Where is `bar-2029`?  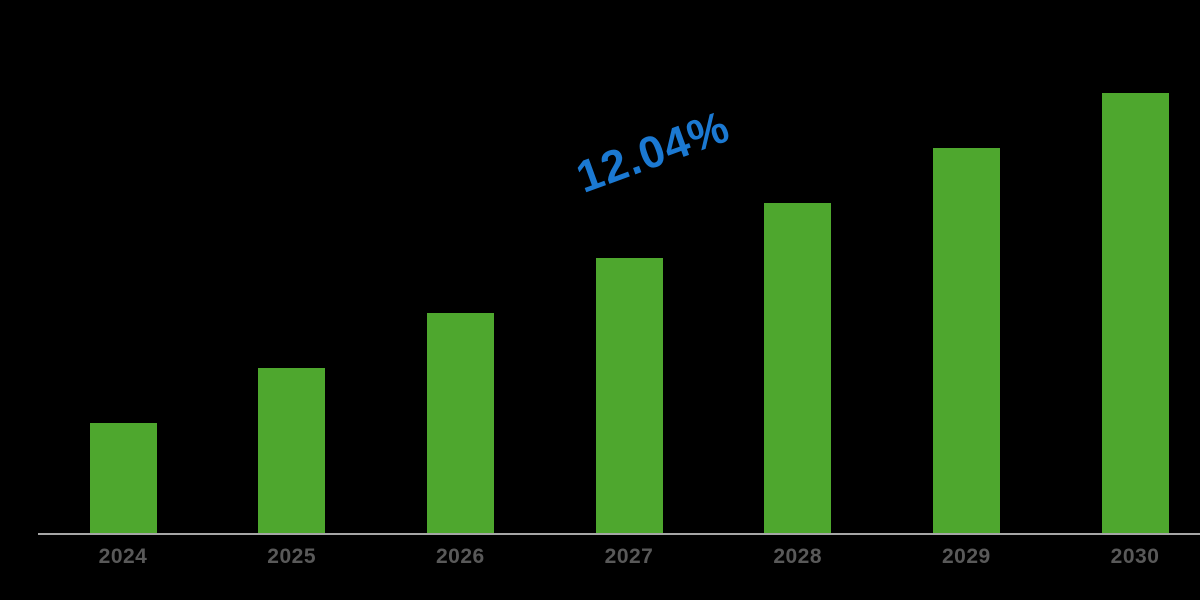
bar-2029 is located at coordinates (966, 340).